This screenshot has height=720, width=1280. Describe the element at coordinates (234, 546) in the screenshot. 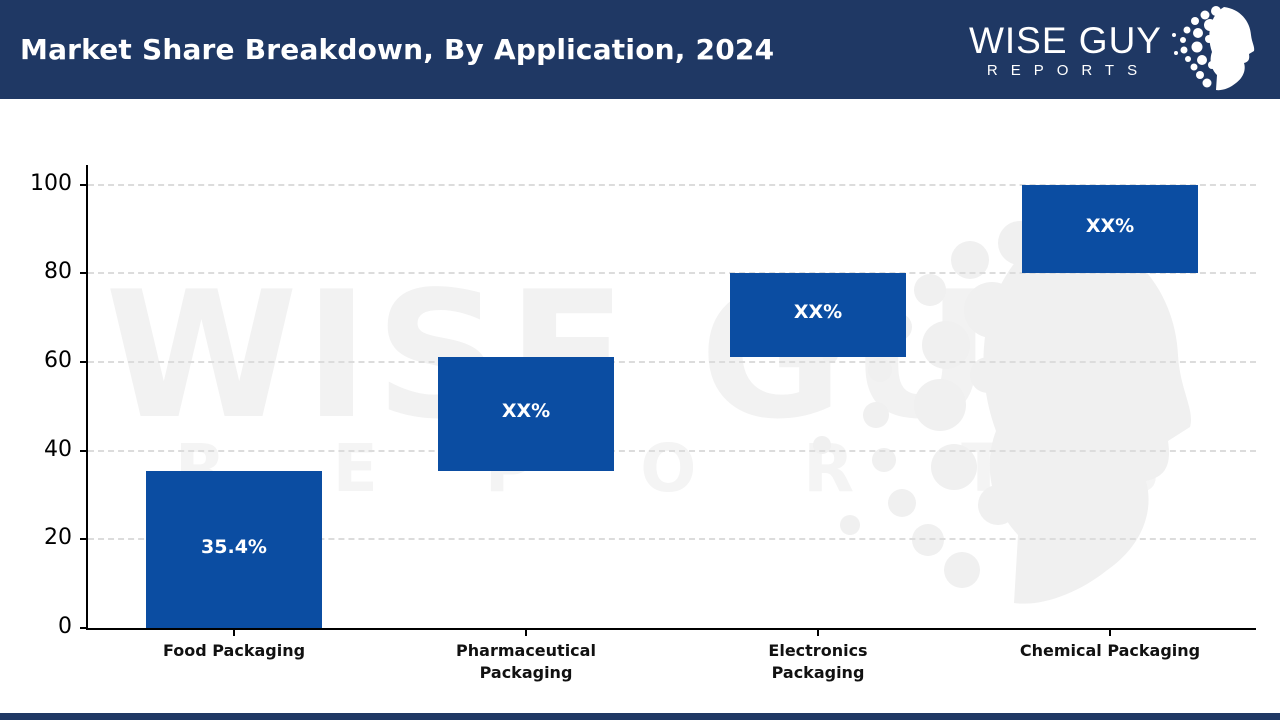

I see `bar-value-label: 35.4%` at that location.